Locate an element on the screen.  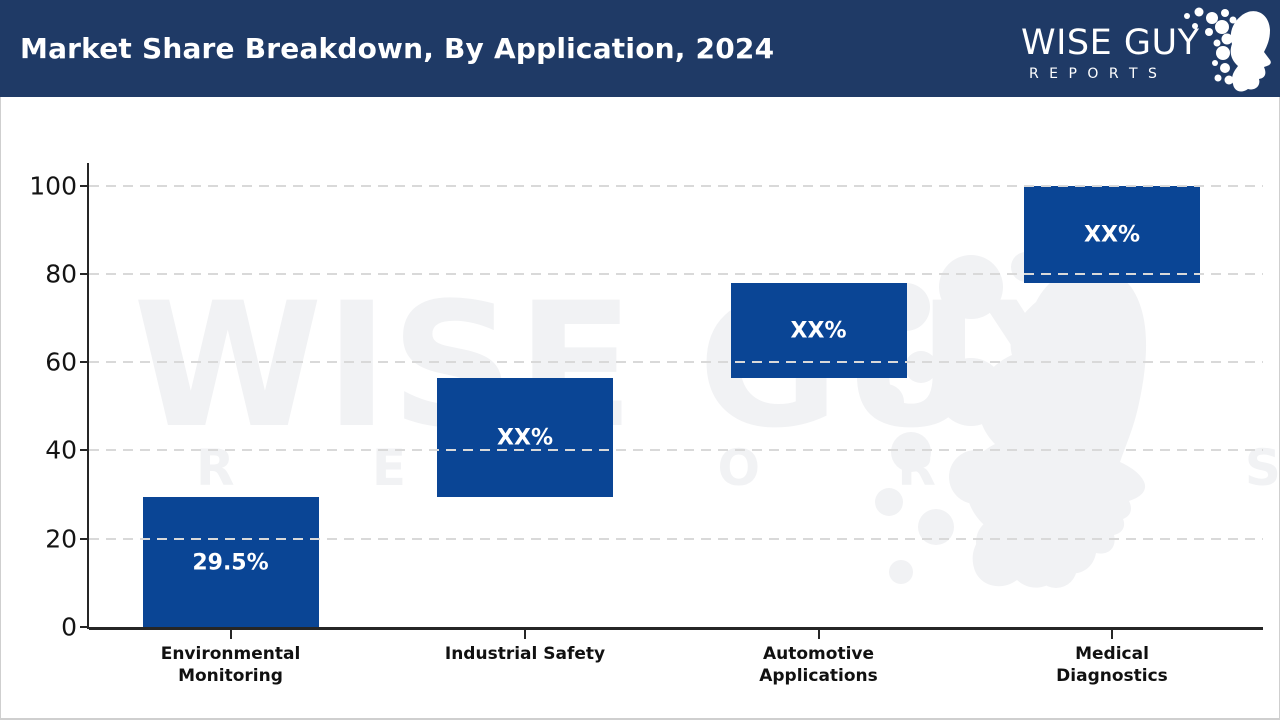
category-label-2: Automotive Applications is located at coordinates (819, 665).